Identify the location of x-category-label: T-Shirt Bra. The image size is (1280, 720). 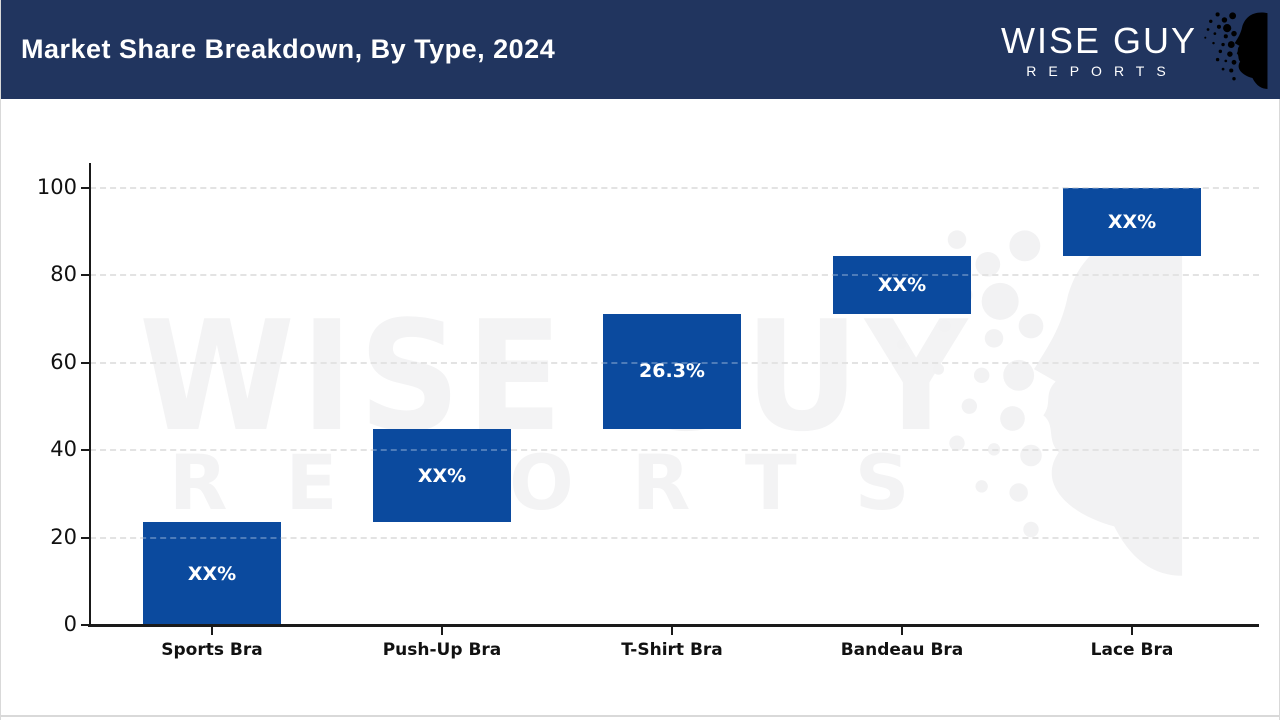
(672, 650).